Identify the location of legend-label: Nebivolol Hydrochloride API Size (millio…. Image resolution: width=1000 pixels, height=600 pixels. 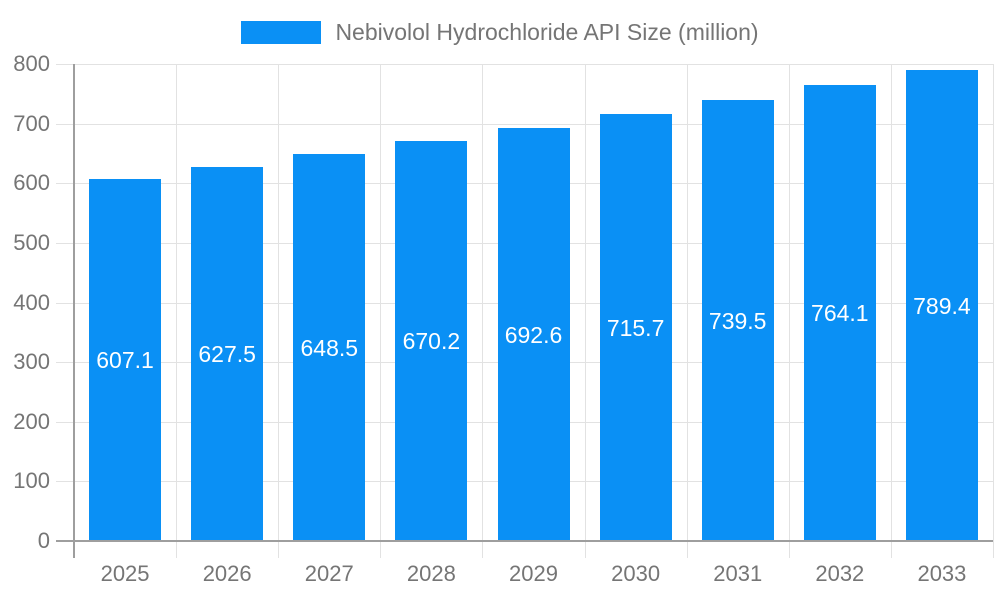
(547, 32).